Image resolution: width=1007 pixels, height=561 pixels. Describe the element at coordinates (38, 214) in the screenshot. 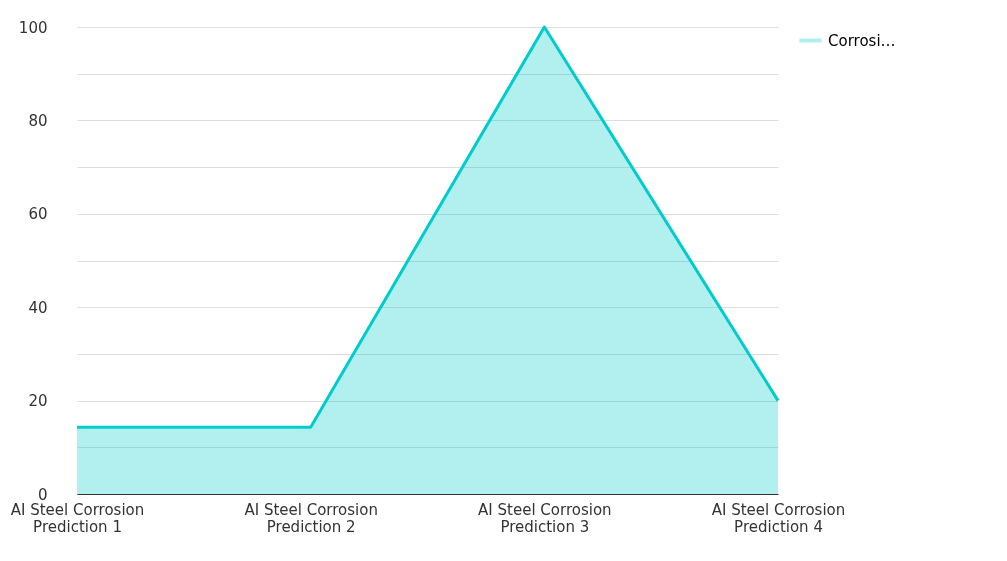

I see `y-tick-label: 60` at that location.